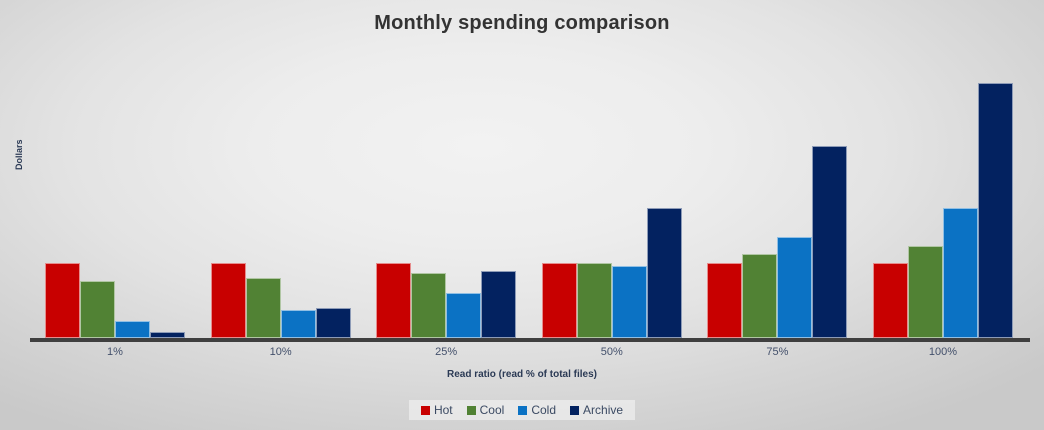  Describe the element at coordinates (394, 300) in the screenshot. I see `bar-hot-25pct` at that location.